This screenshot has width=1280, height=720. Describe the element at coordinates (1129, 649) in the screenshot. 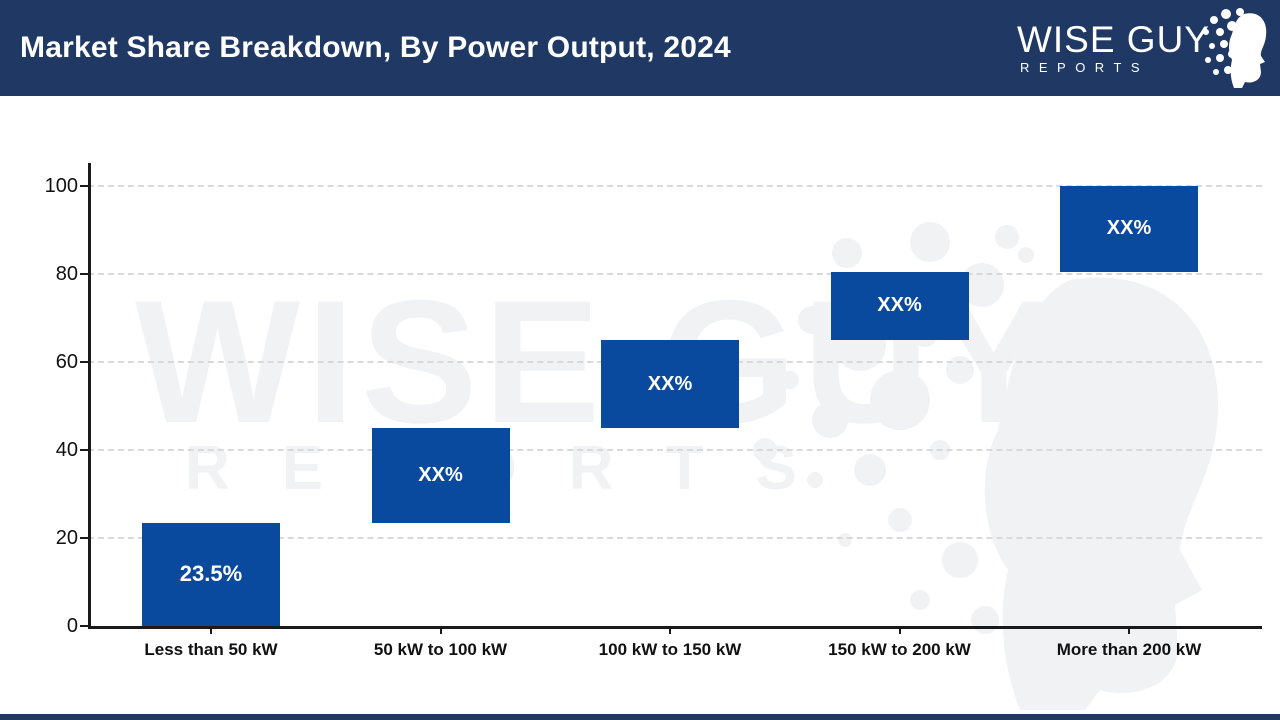

I see `x-category-label: More than 200 kW` at that location.